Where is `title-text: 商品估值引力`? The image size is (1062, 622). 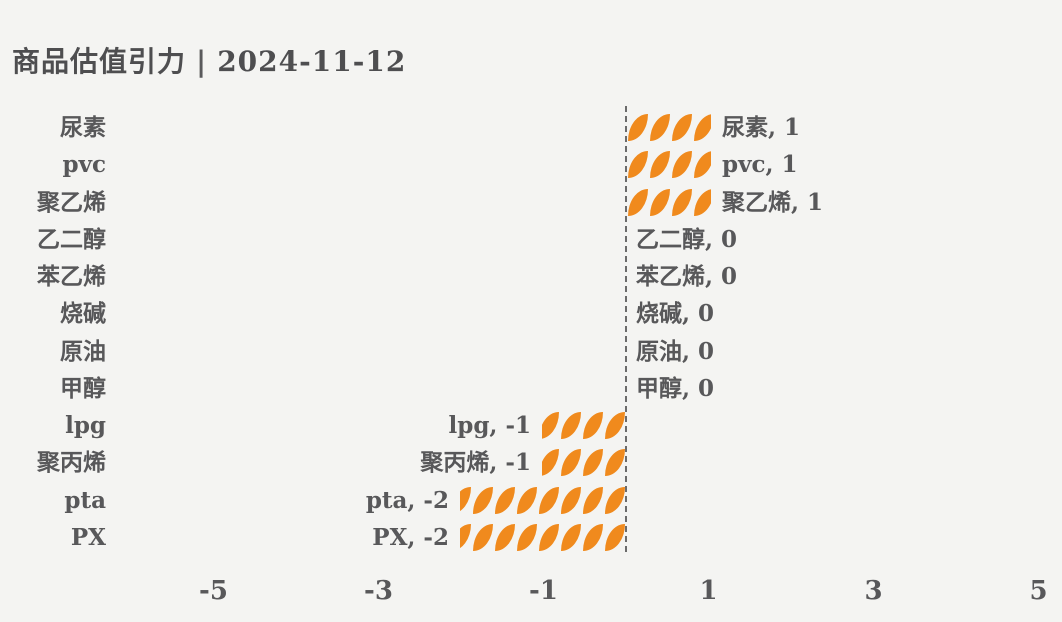
title-text: 商品估值引力 is located at coordinates (99, 61).